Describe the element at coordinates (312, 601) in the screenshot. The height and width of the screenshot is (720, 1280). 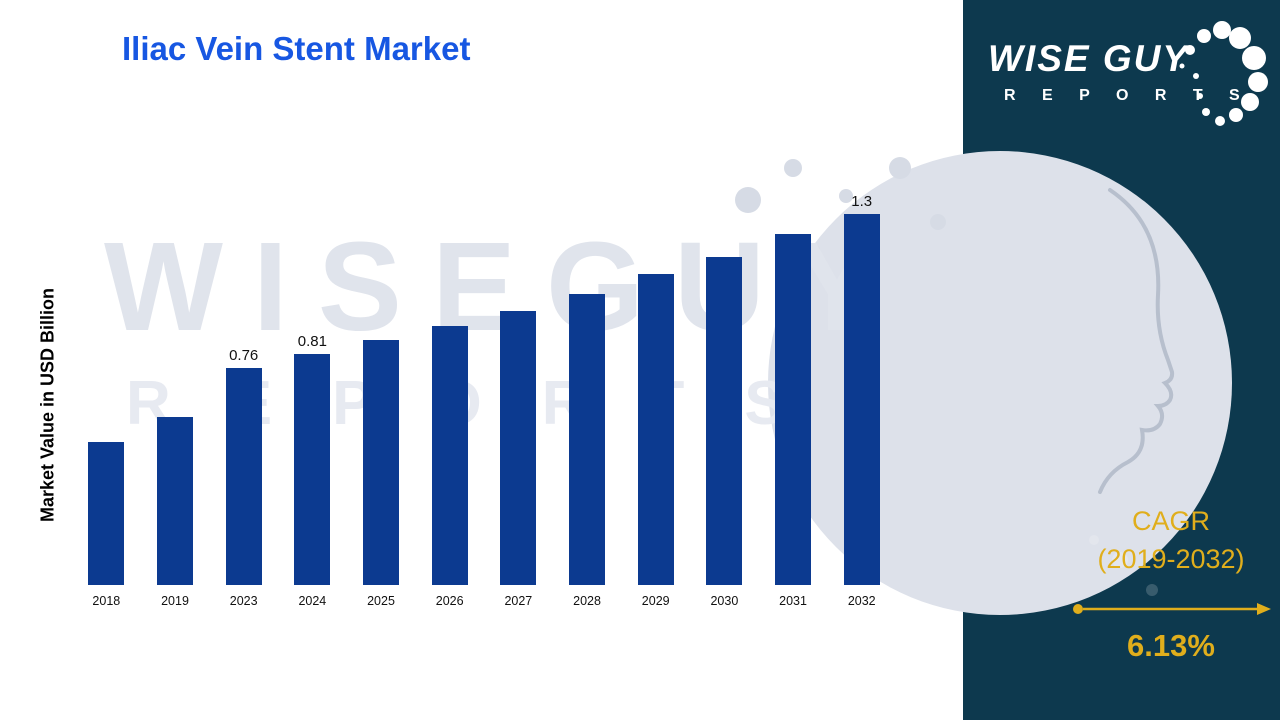
I see `tick-label-2024: 2024` at that location.